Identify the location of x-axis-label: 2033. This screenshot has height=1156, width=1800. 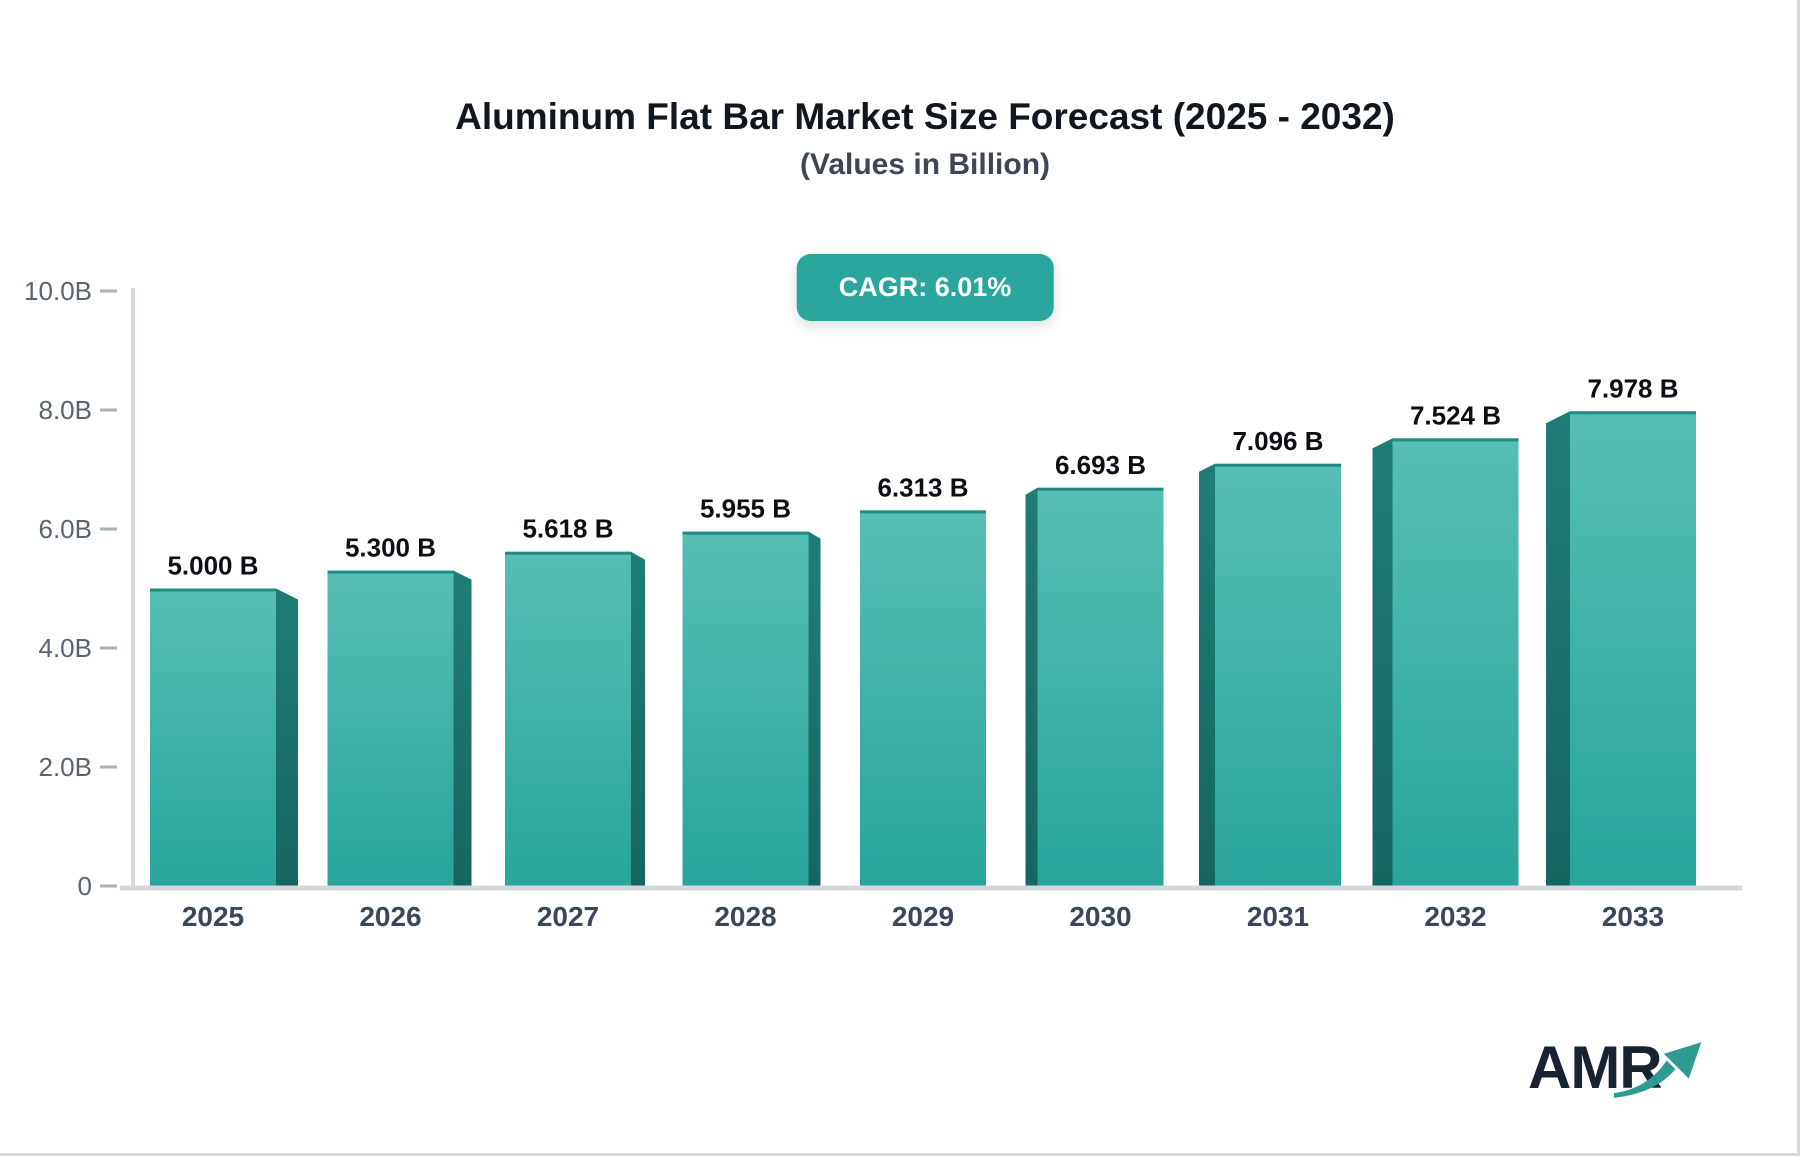
(1633, 916).